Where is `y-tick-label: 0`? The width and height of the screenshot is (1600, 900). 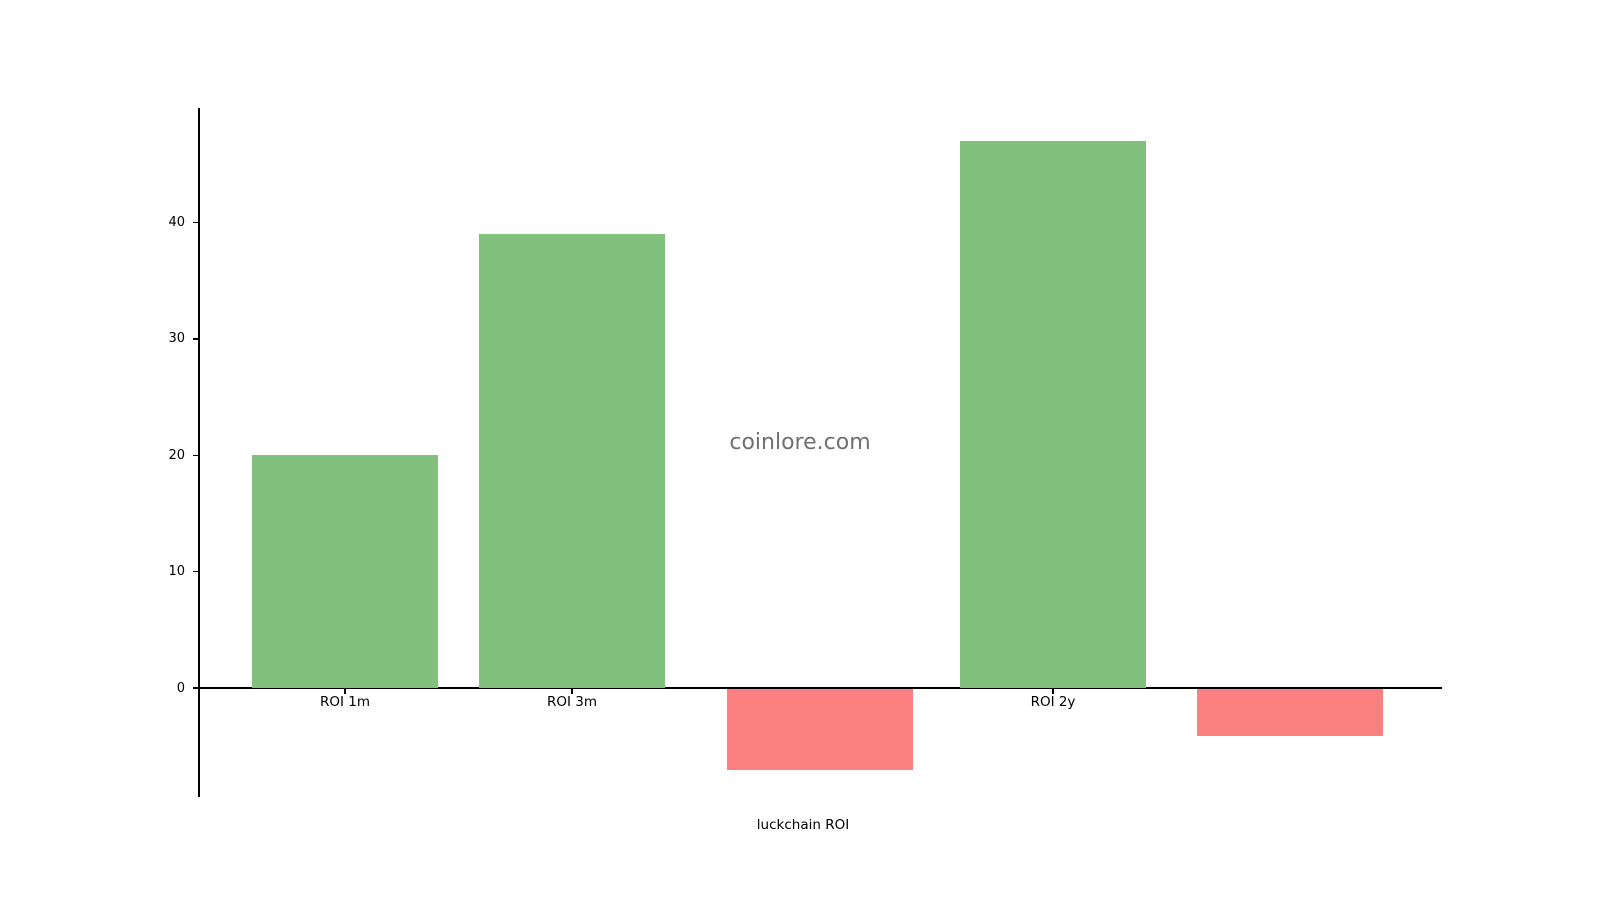
y-tick-label: 0 is located at coordinates (180, 688).